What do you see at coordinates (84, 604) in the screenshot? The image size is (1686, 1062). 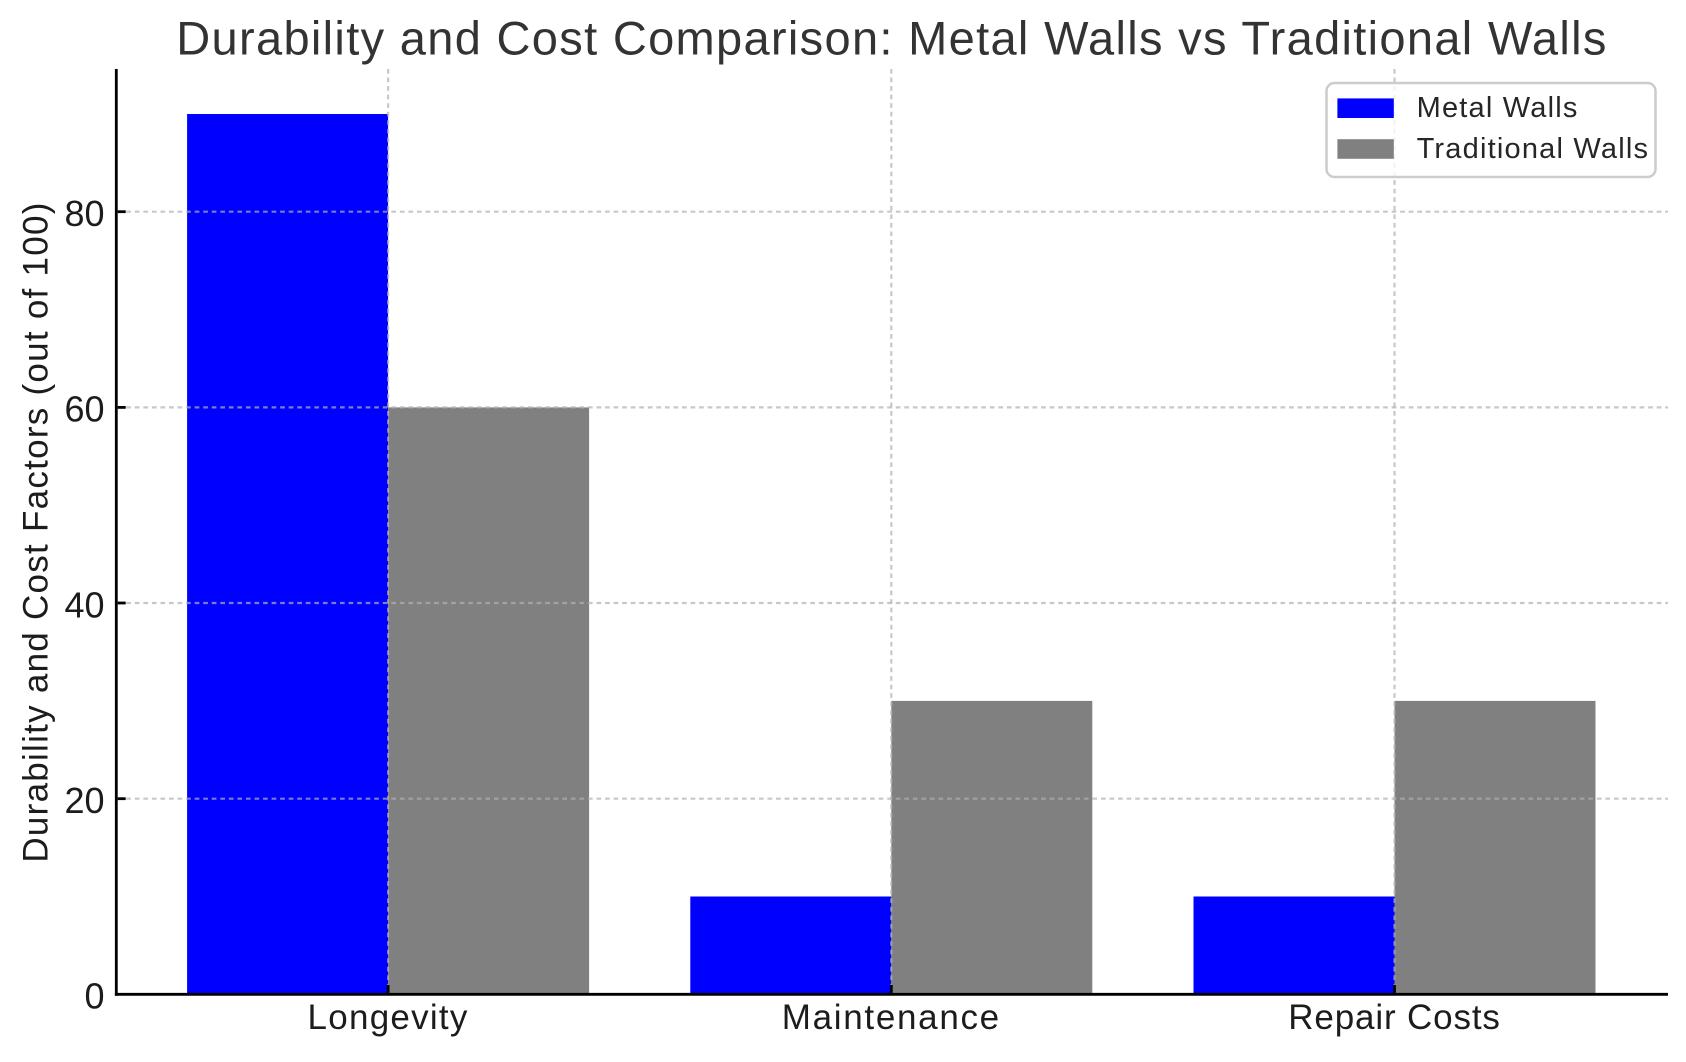 I see `svg-text: 40` at bounding box center [84, 604].